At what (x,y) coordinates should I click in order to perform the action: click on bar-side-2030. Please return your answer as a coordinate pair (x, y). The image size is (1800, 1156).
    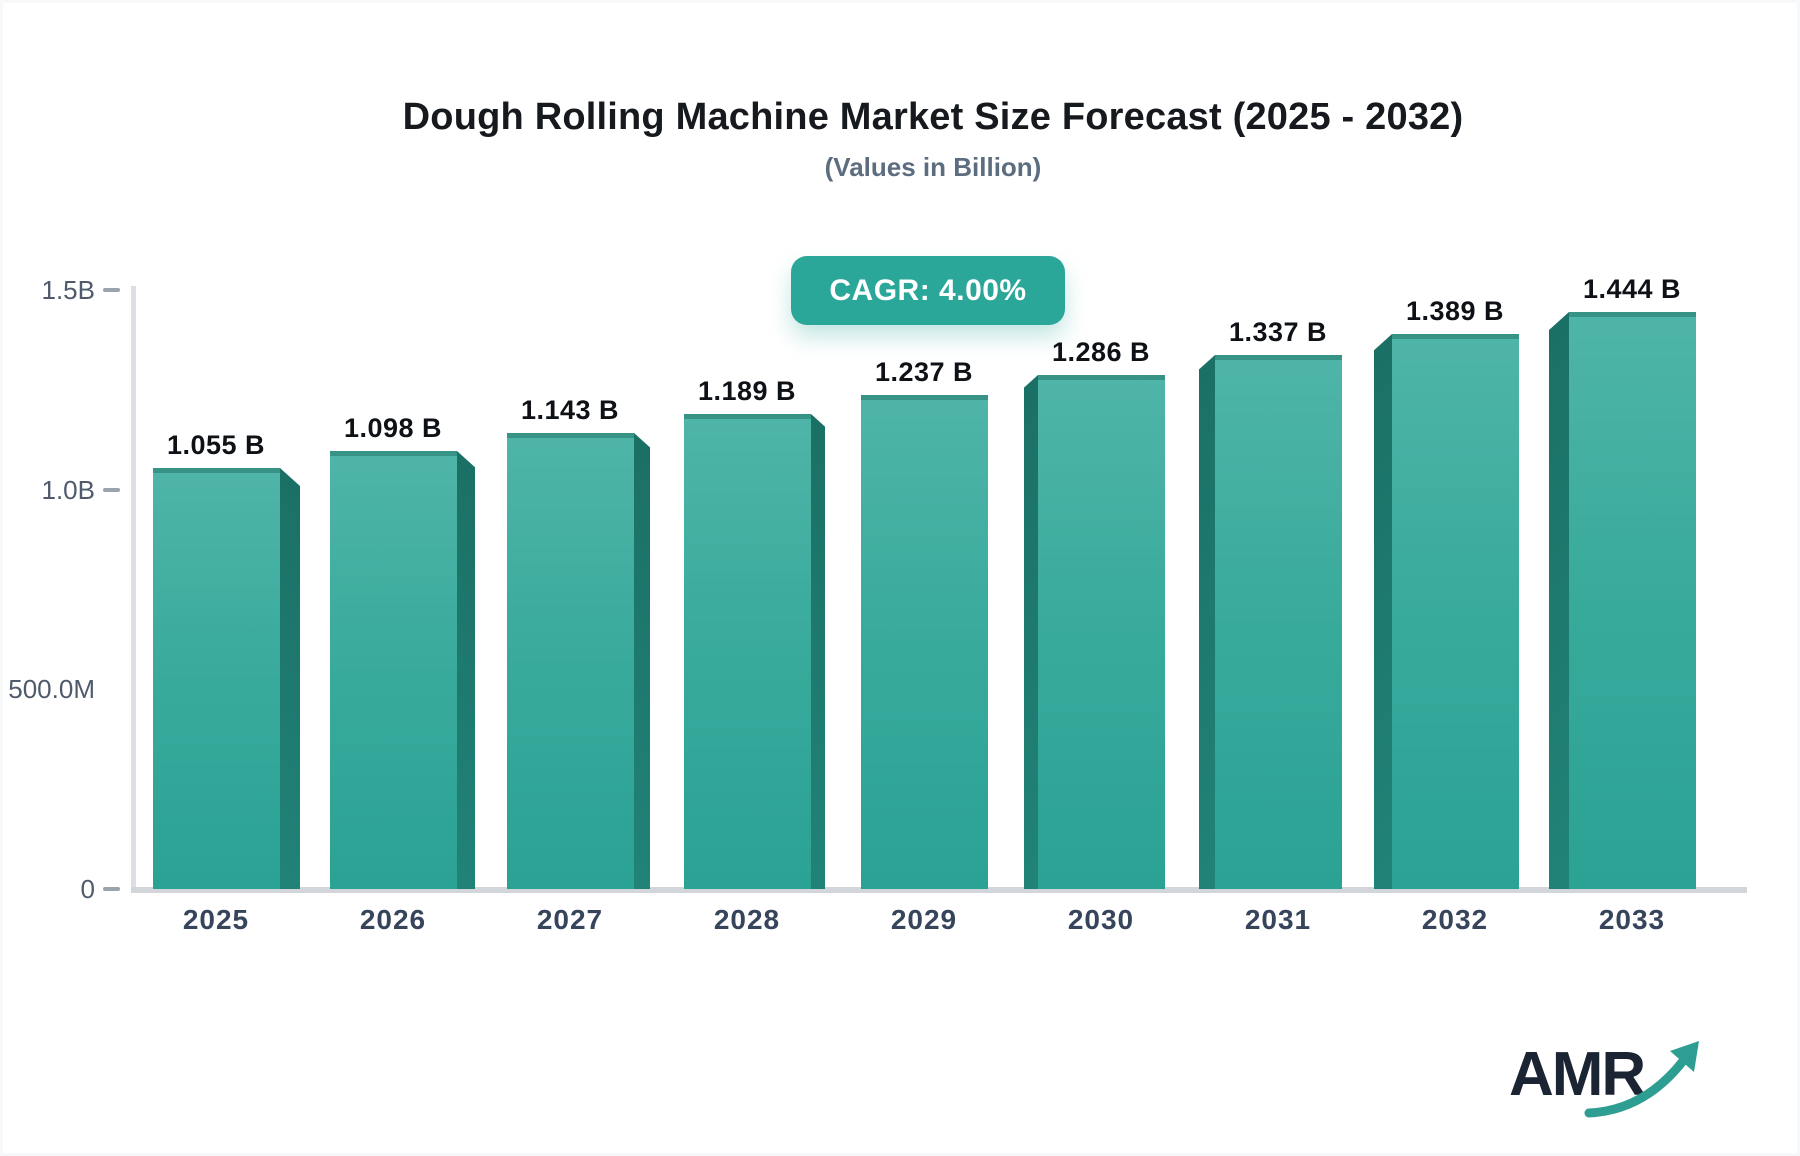
    Looking at the image, I should click on (1030, 632).